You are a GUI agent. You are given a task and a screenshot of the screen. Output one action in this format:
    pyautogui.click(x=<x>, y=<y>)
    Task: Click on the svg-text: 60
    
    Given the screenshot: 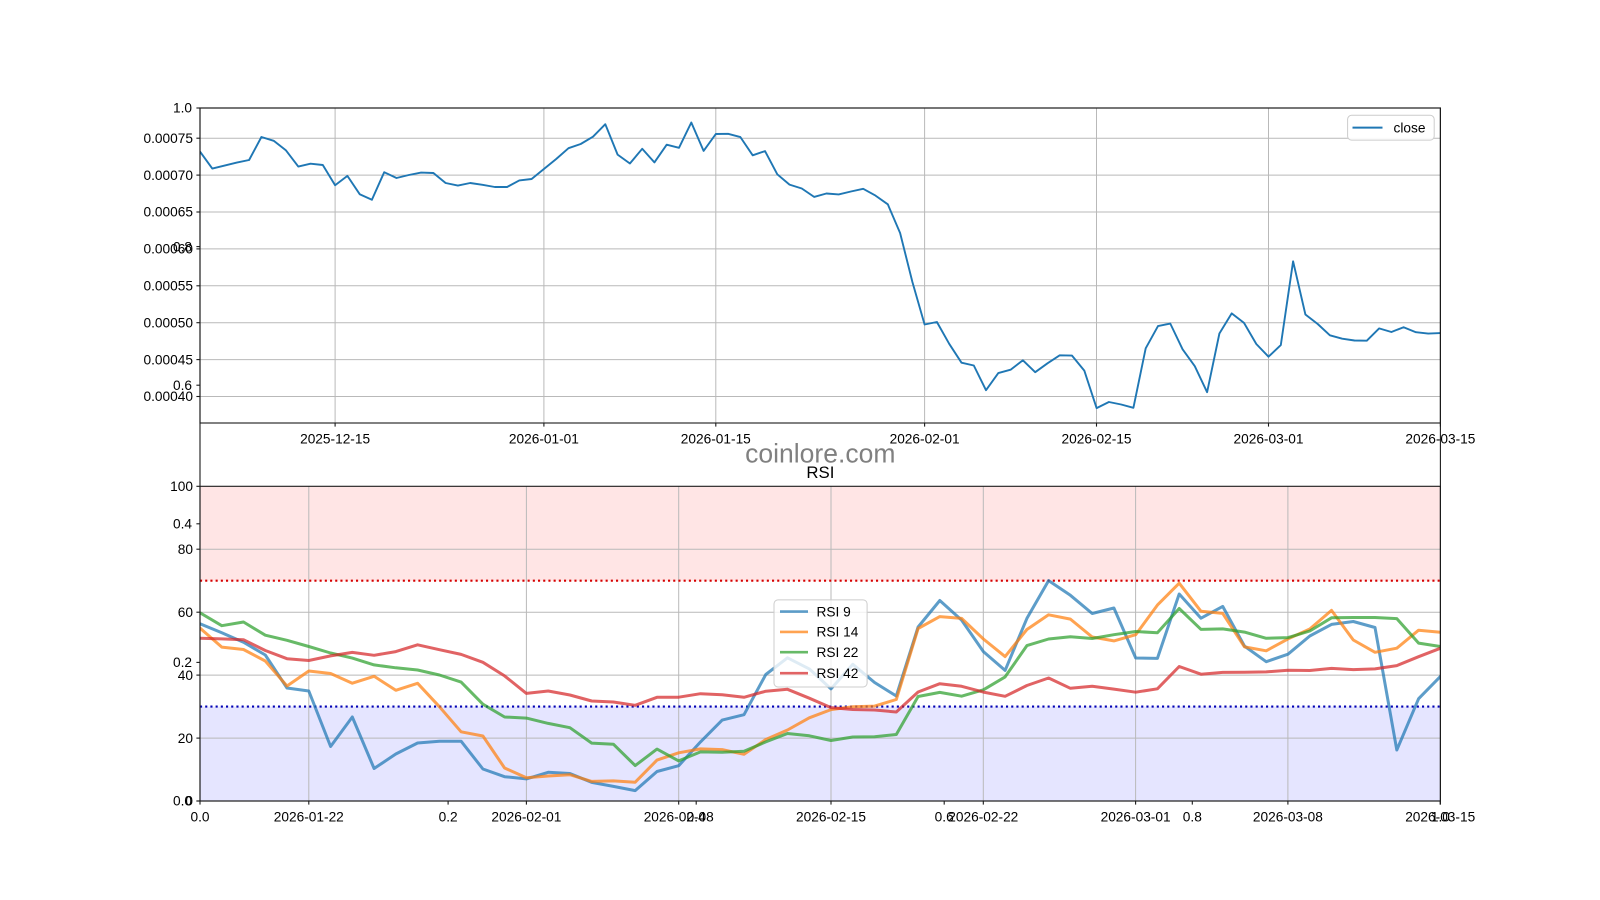 What is the action you would take?
    pyautogui.click(x=186, y=612)
    